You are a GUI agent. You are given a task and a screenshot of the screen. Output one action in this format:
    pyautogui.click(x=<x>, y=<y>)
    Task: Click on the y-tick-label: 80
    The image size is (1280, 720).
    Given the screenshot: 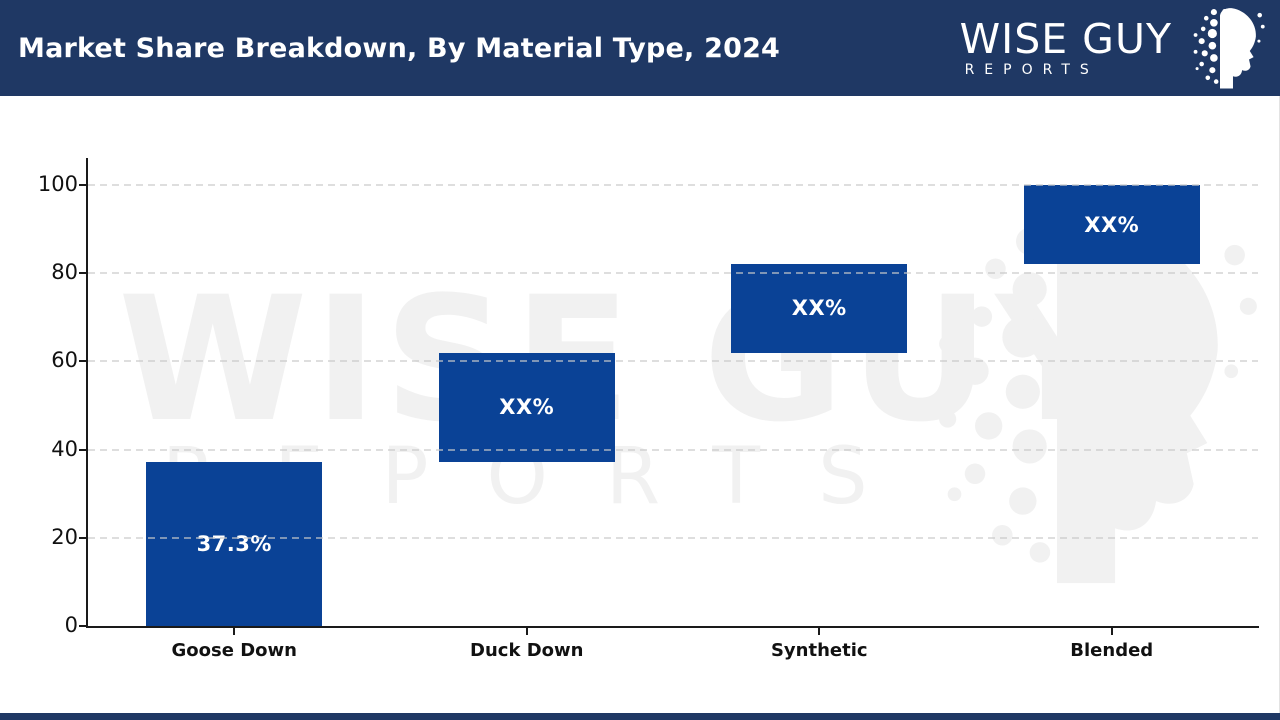 What is the action you would take?
    pyautogui.click(x=64, y=272)
    